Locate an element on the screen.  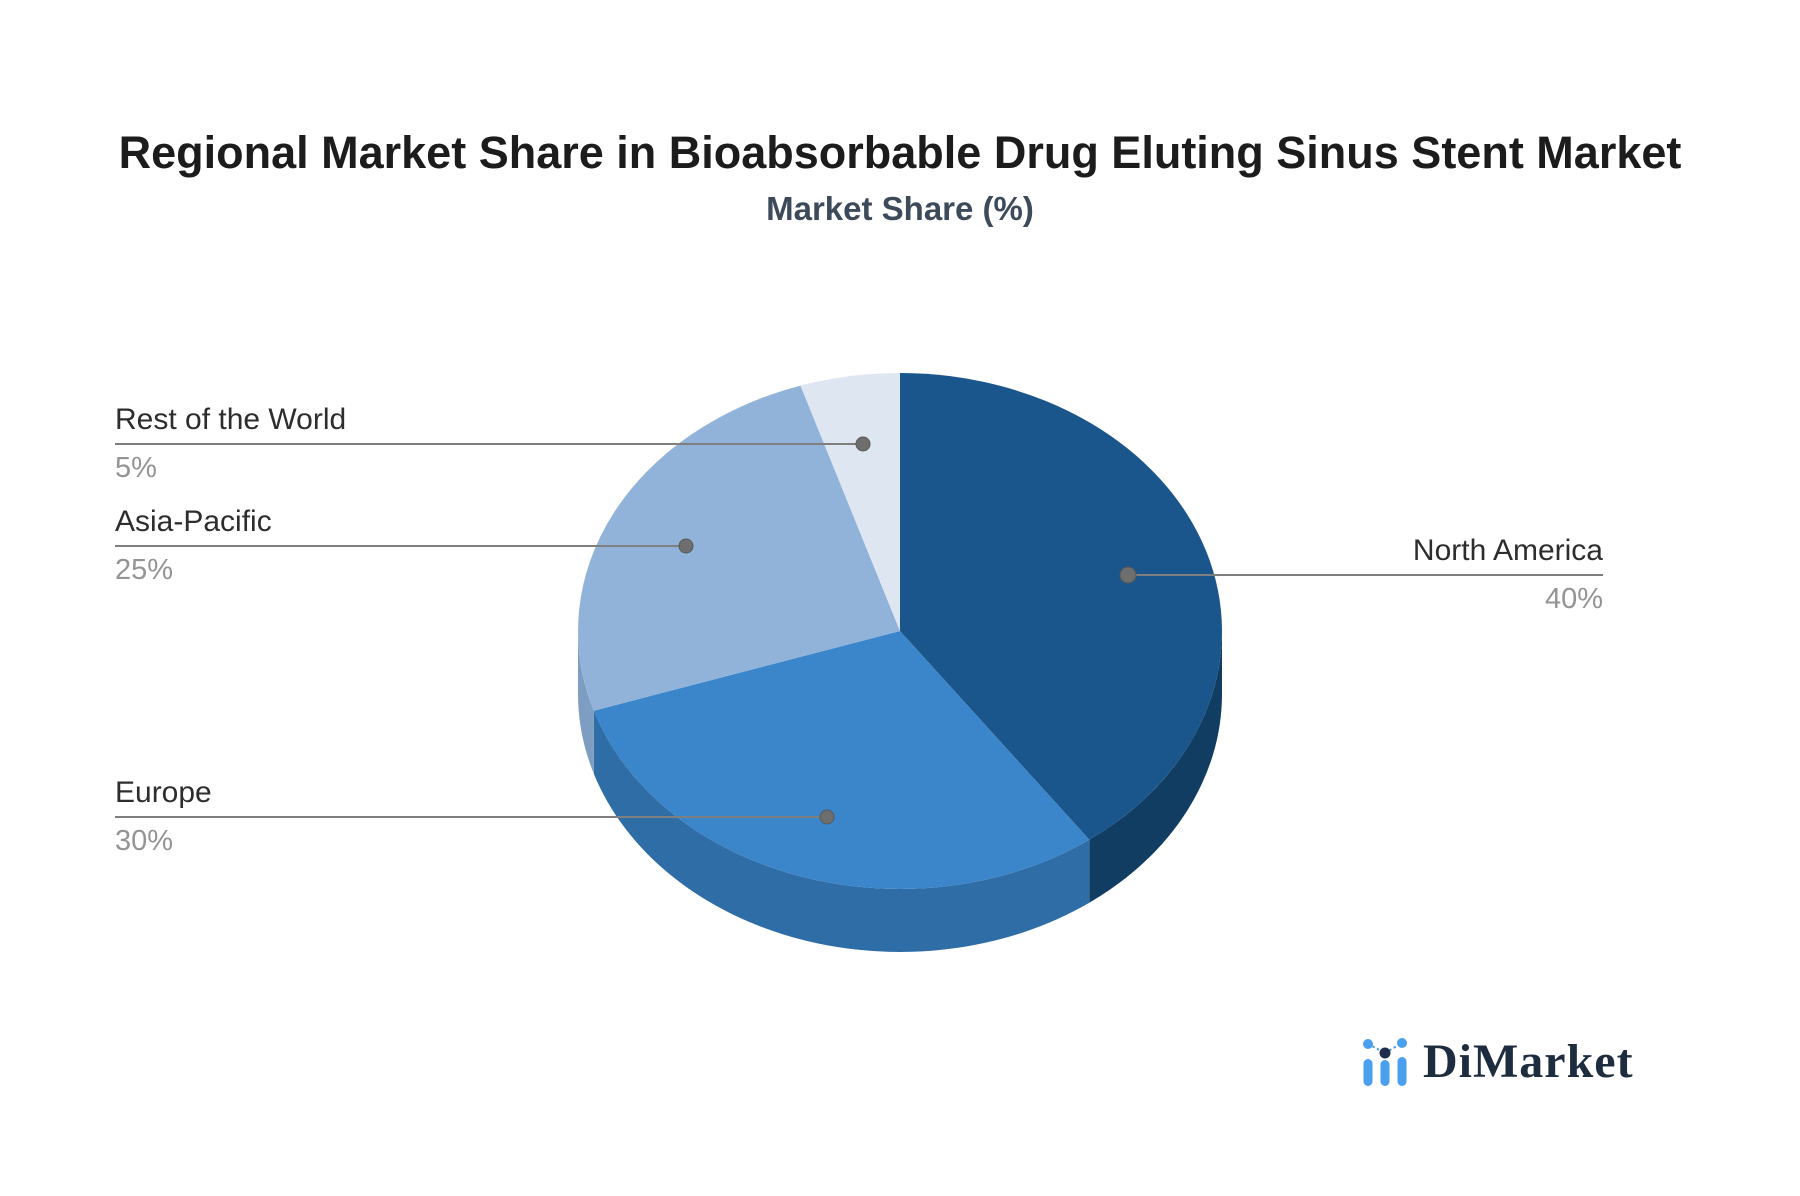
pie-slice-north-america is located at coordinates (1061, 606).